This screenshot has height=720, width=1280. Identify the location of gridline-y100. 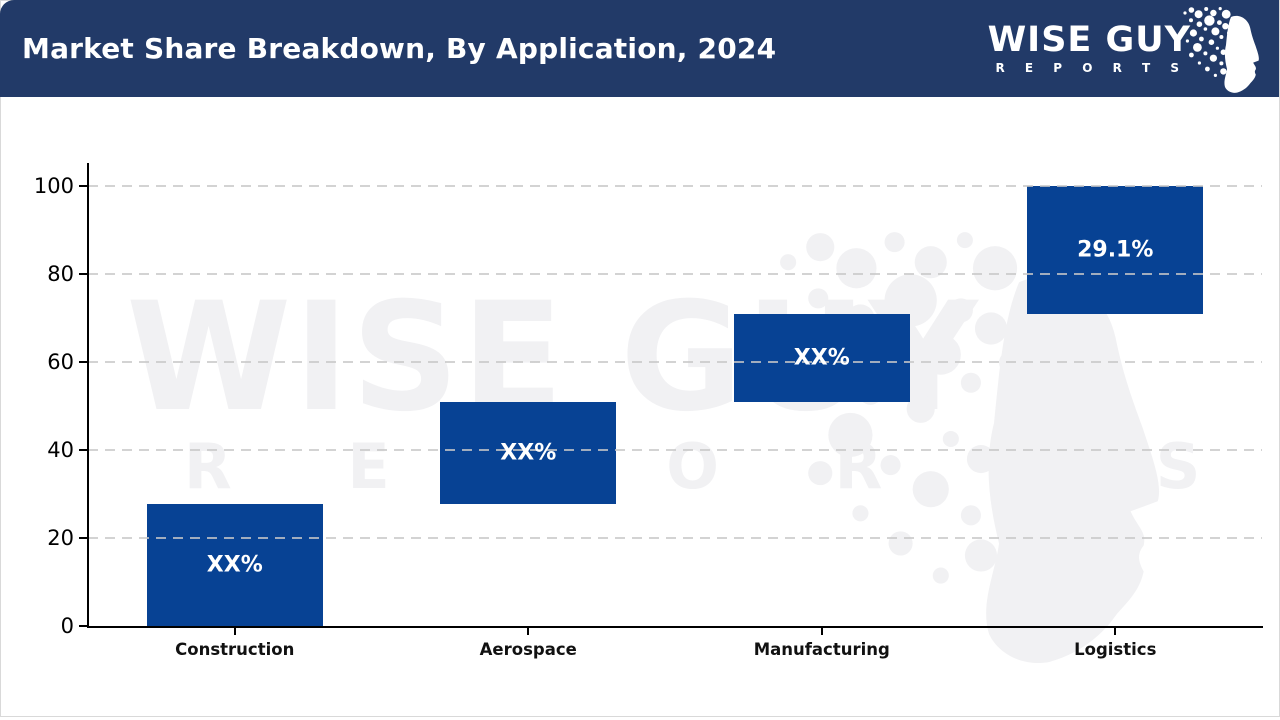
(675, 185).